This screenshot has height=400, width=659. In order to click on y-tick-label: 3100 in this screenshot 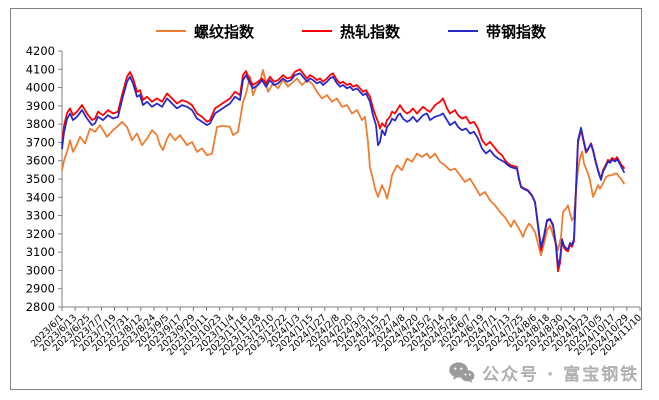, I will do `click(40, 252)`.